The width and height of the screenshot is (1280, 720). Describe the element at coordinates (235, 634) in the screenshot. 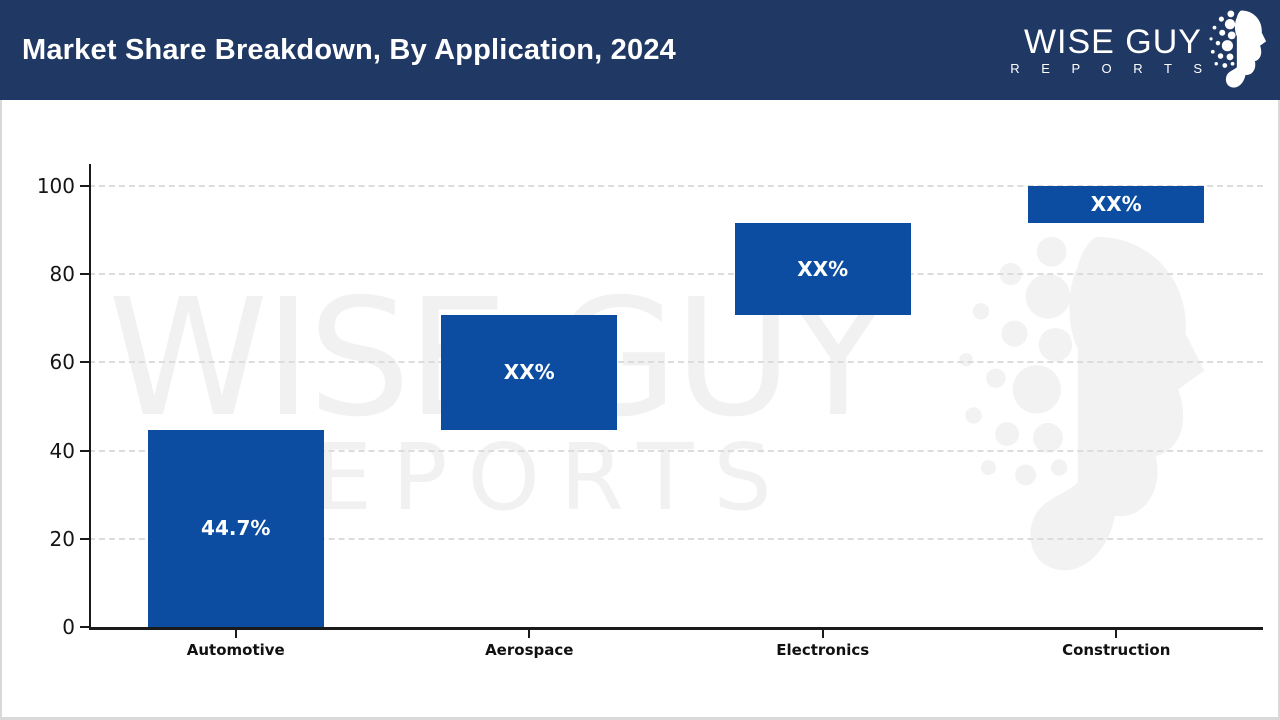

I see `x-axis-tick-automotive` at that location.